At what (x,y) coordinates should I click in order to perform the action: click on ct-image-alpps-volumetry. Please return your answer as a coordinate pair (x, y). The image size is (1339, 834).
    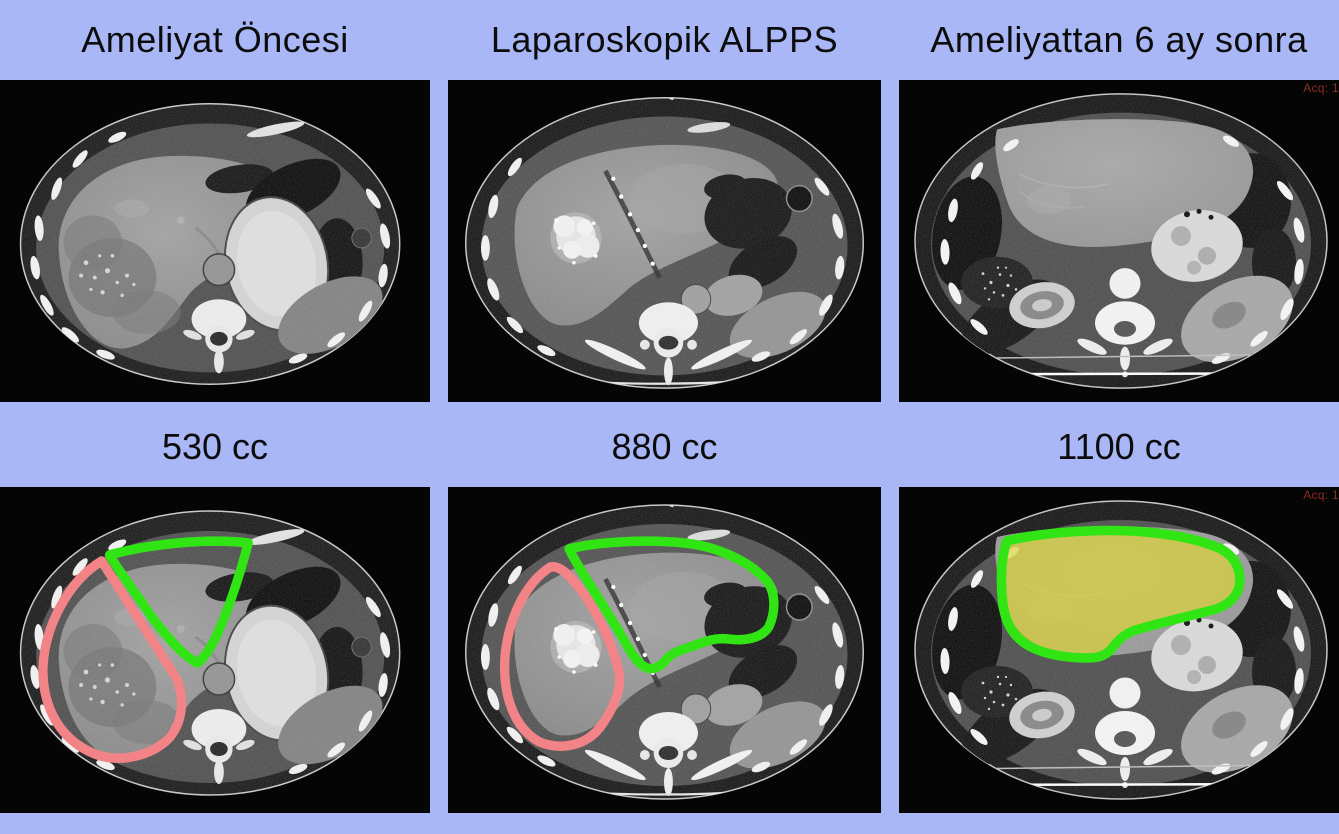
    Looking at the image, I should click on (664, 650).